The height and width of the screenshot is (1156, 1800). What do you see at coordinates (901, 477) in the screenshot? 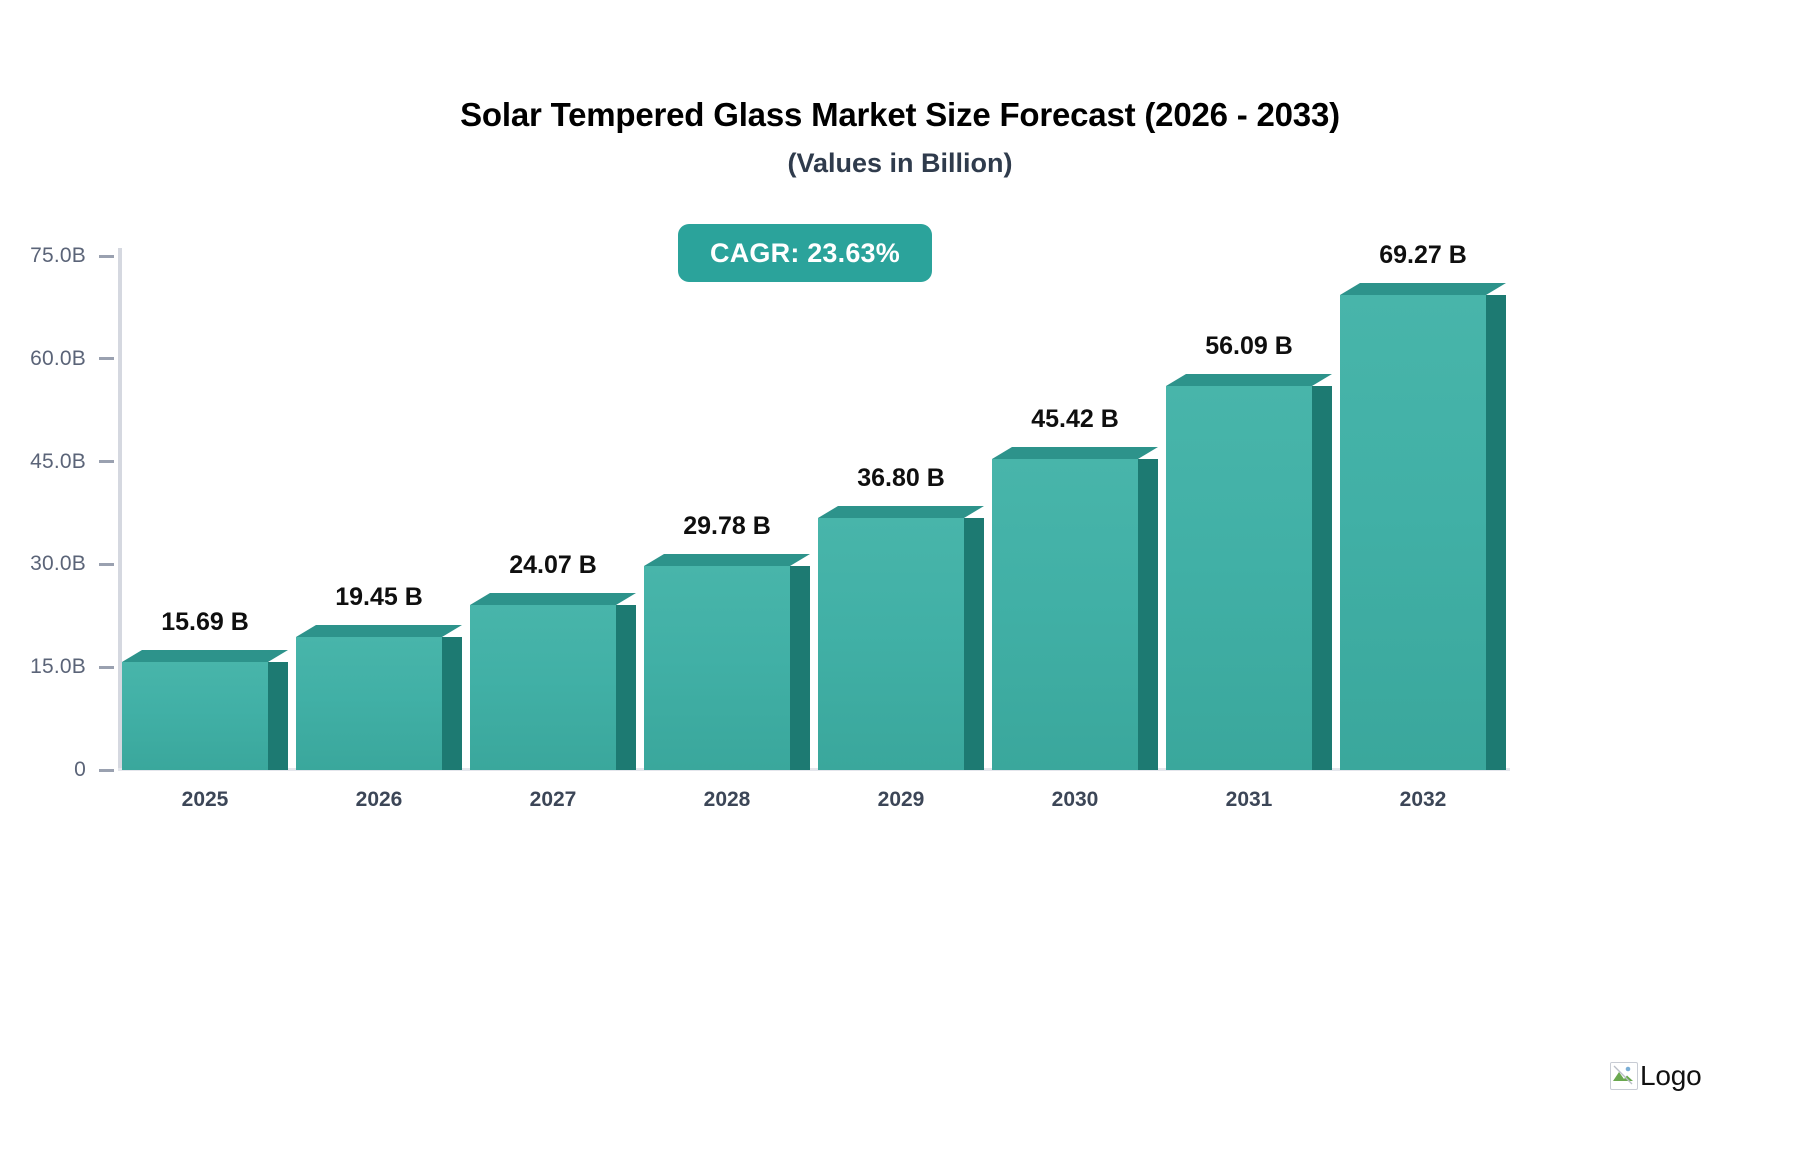
I see `bar-value-label: 36.80 B` at bounding box center [901, 477].